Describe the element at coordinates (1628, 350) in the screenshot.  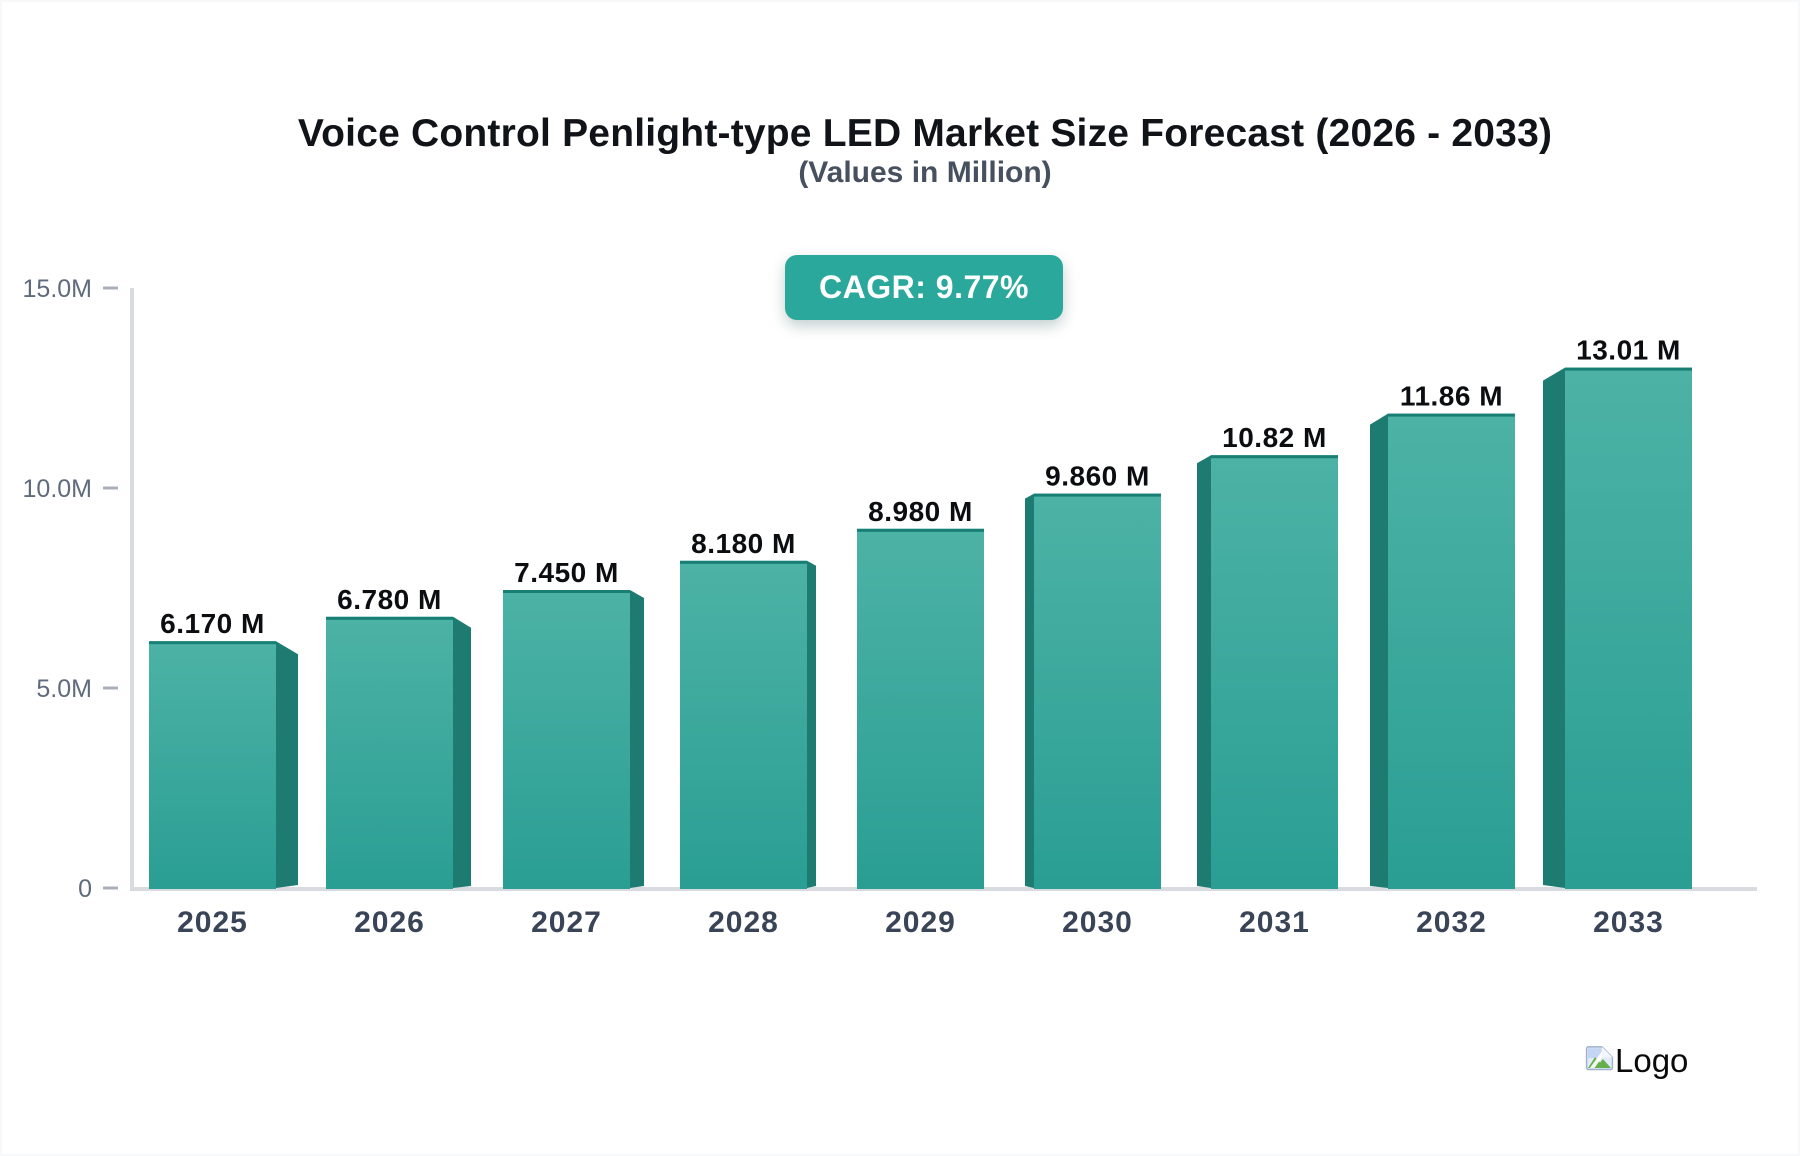
I see `bar-value-label: 13.01 M` at that location.